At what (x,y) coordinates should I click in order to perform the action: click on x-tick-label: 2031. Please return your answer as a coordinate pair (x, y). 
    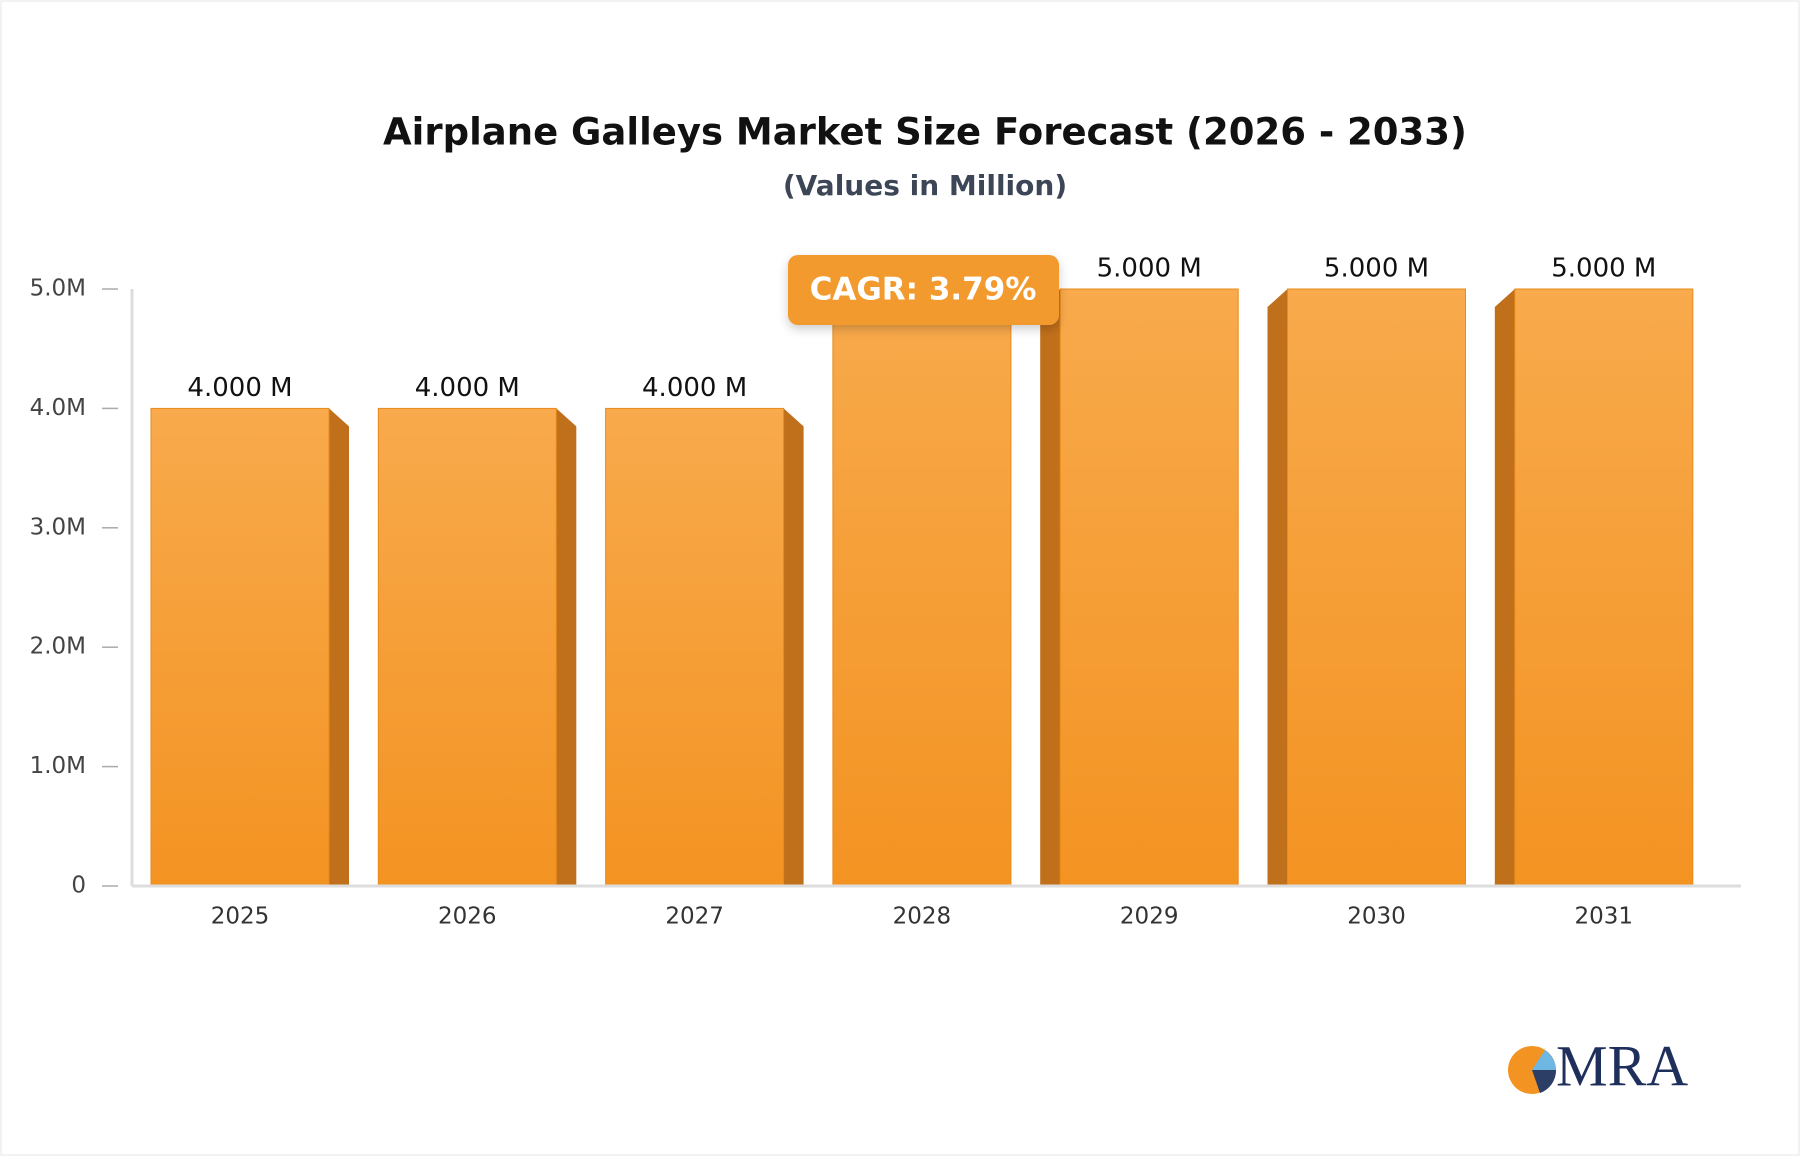
    Looking at the image, I should click on (1604, 917).